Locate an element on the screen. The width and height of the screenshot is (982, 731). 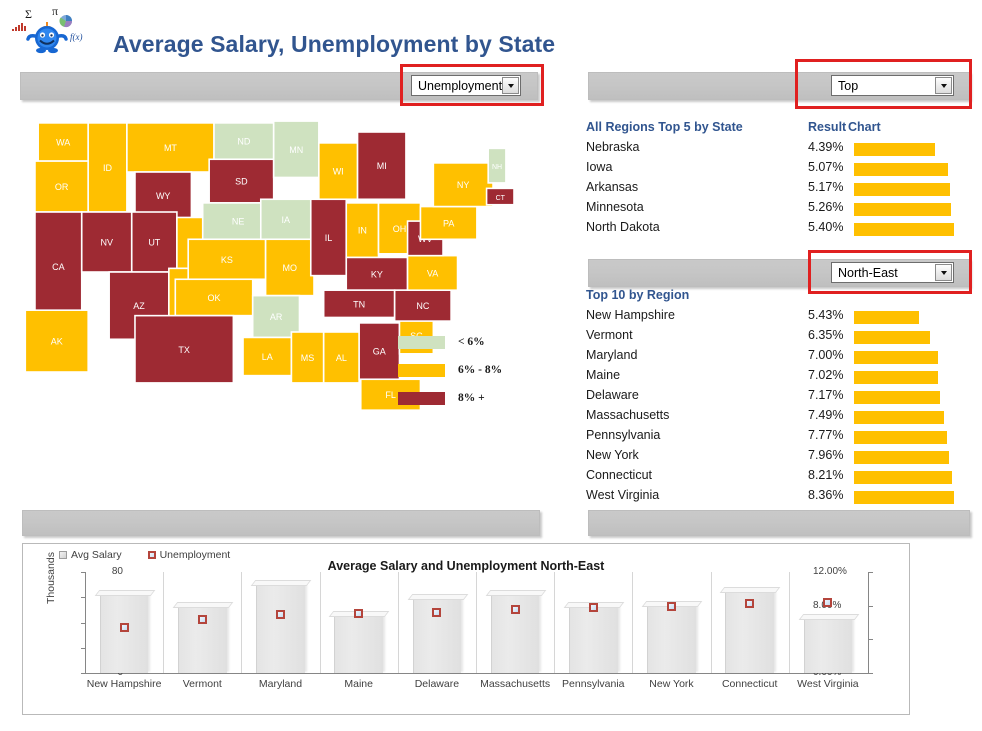
map-state-PA: PA is located at coordinates (448, 223).